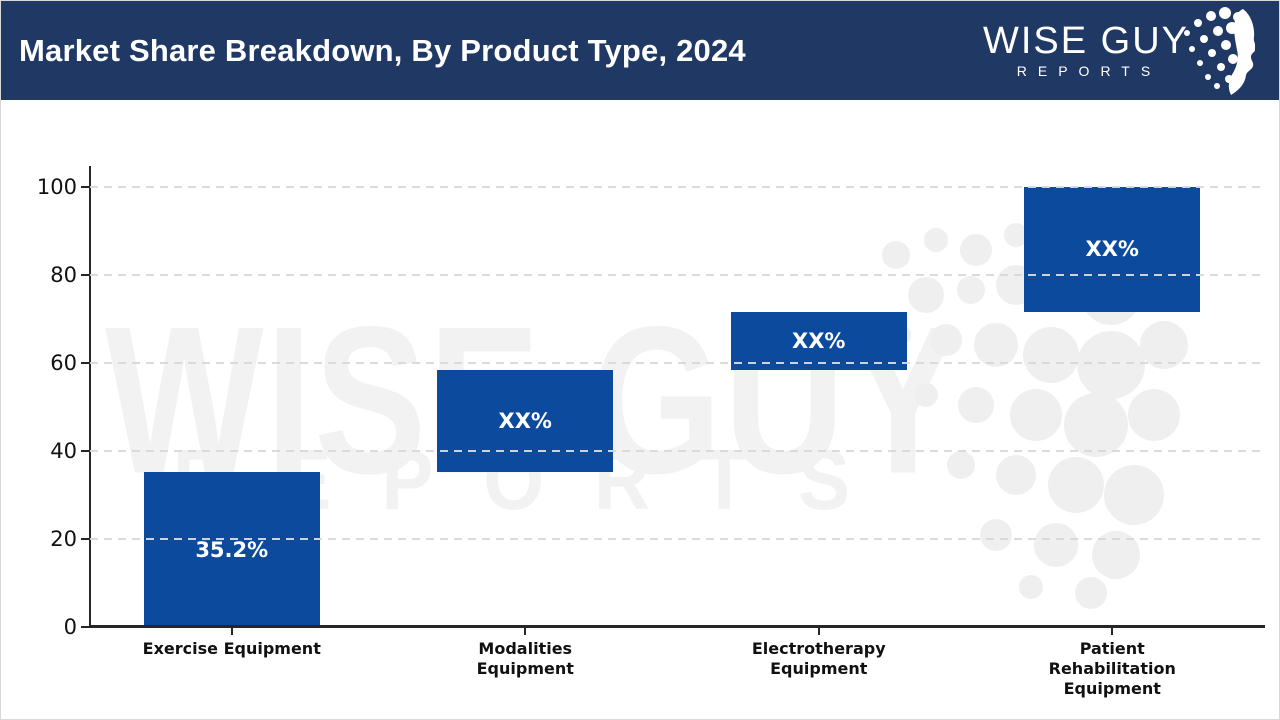 Image resolution: width=1280 pixels, height=720 pixels. I want to click on bar-segment: 35.2%, so click(231, 549).